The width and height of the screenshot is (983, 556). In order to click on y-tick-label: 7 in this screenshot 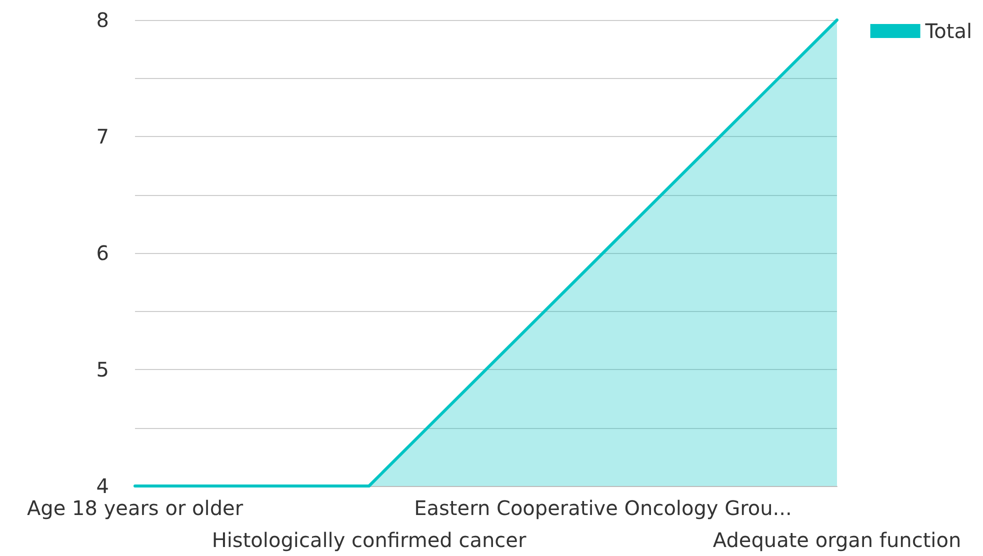, I will do `click(102, 136)`.